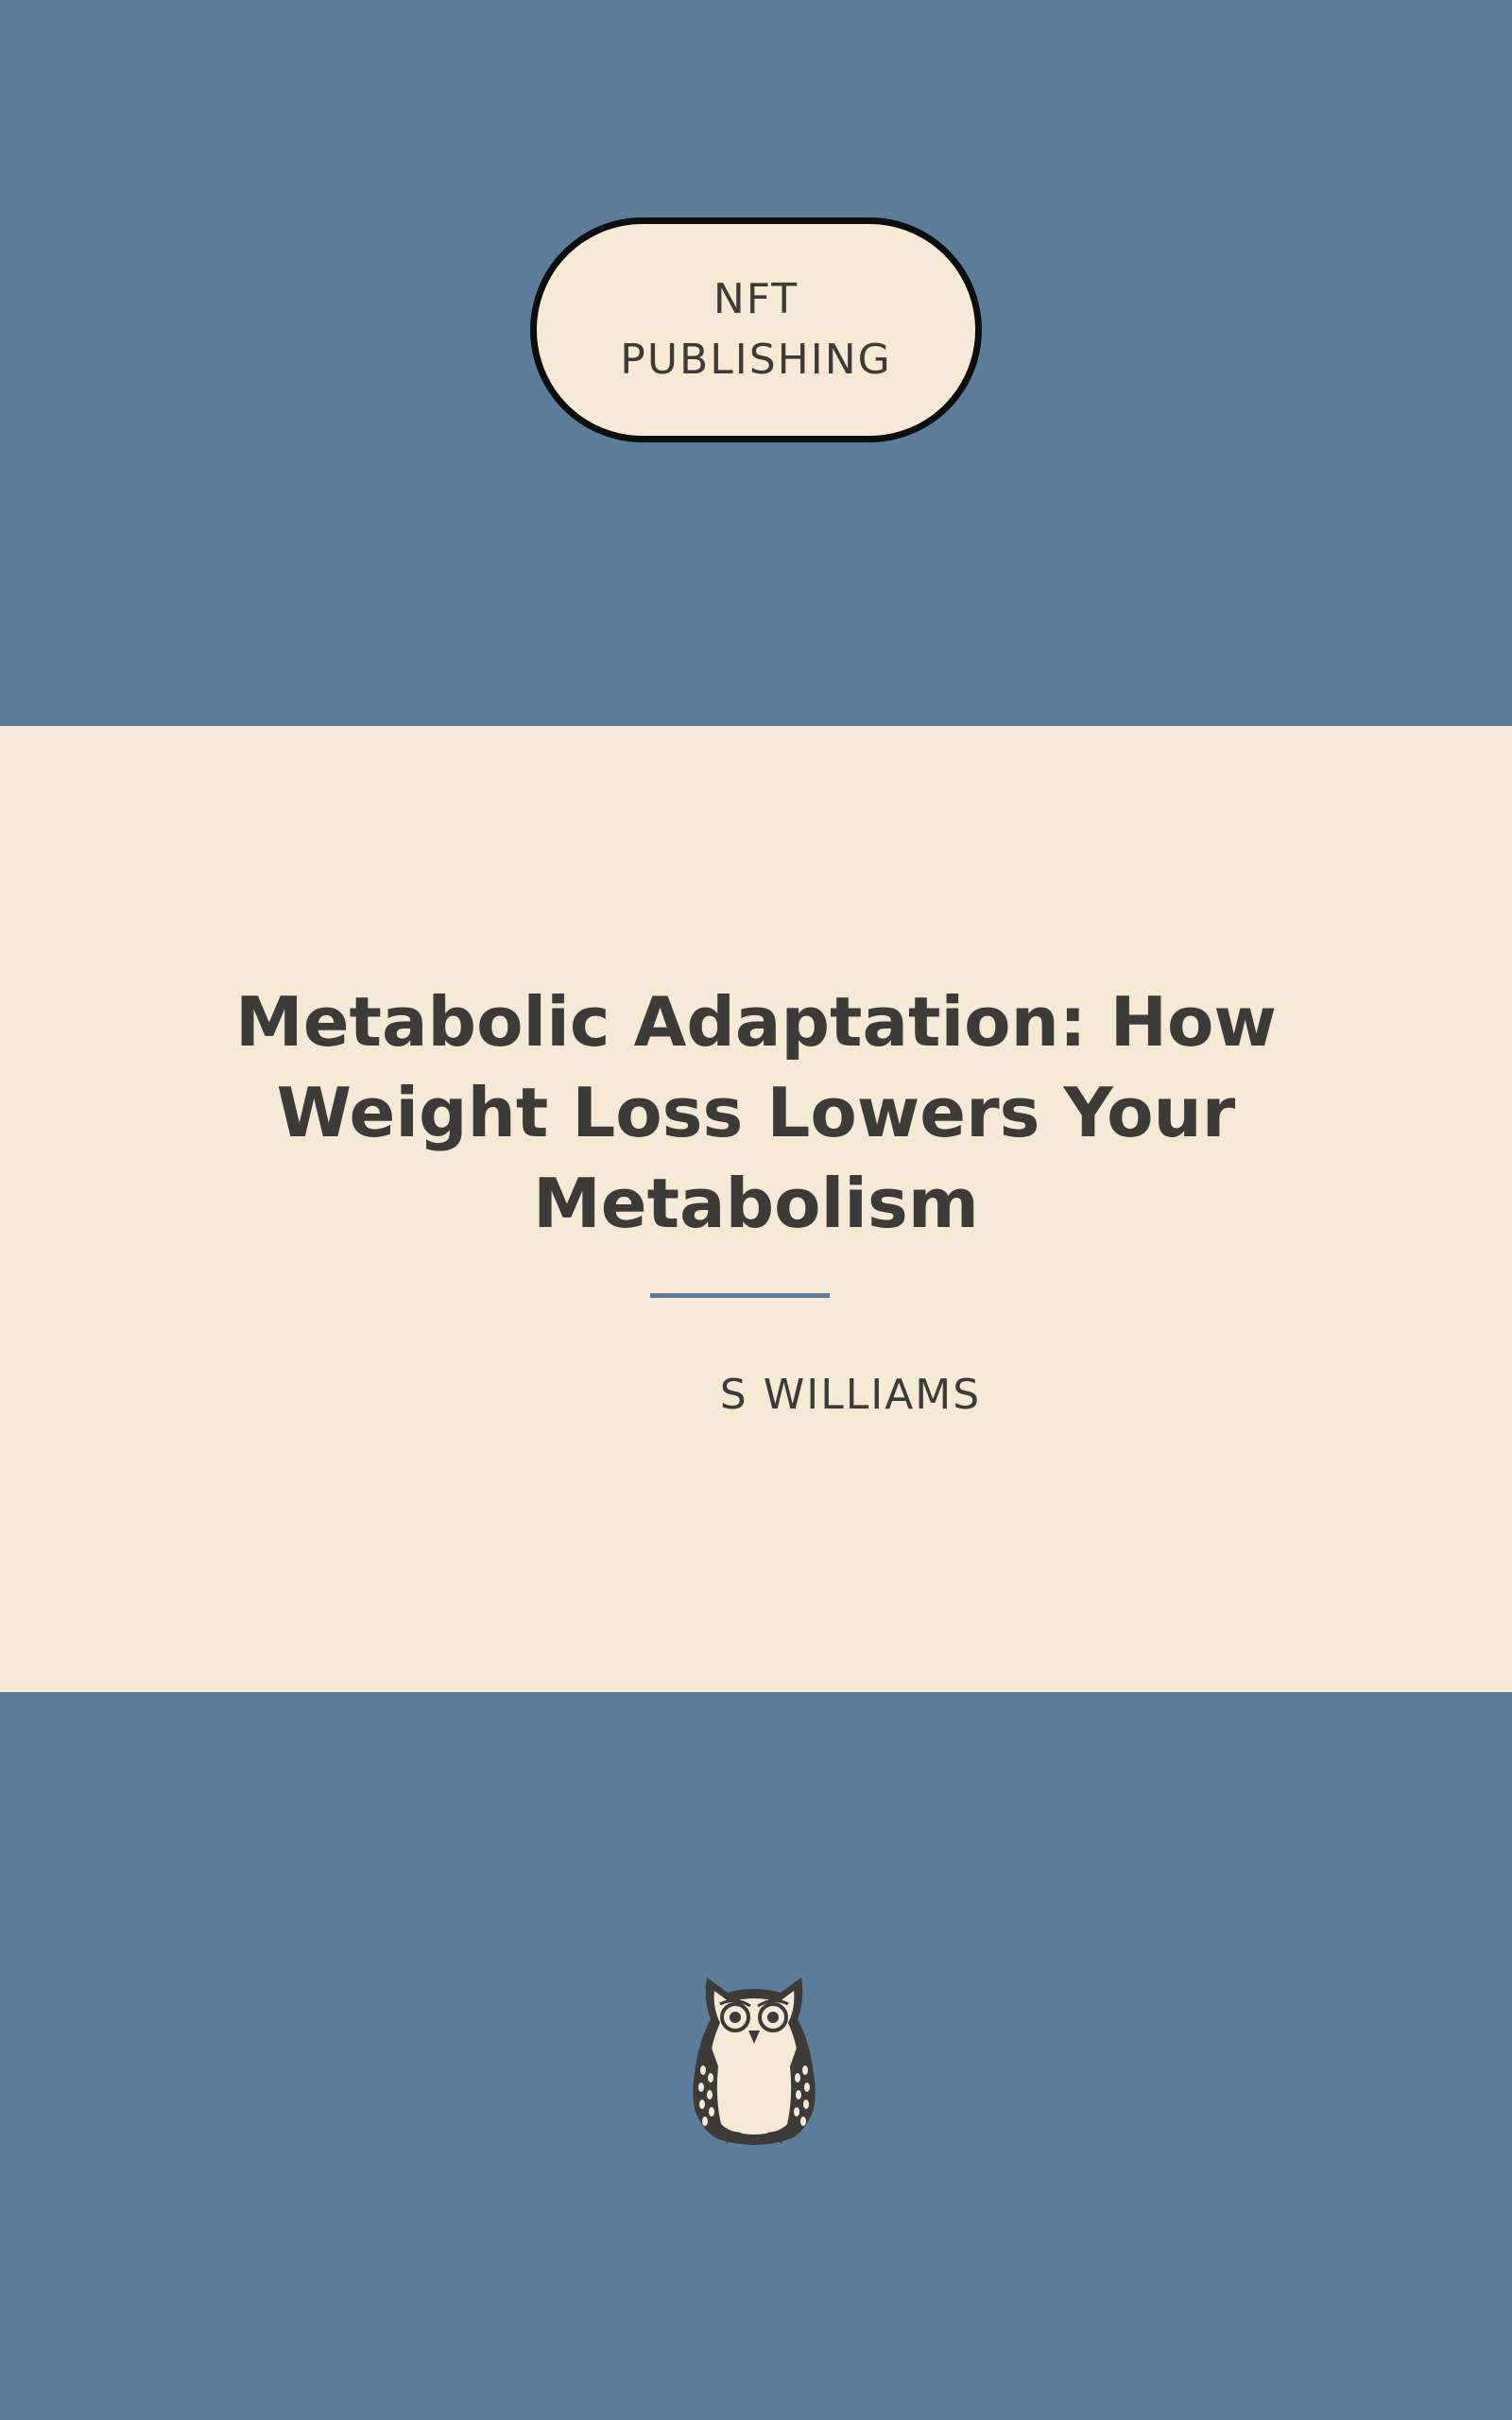 The image size is (1512, 2420). What do you see at coordinates (756, 360) in the screenshot?
I see `publisher-name-line-2: PUBLISHING` at bounding box center [756, 360].